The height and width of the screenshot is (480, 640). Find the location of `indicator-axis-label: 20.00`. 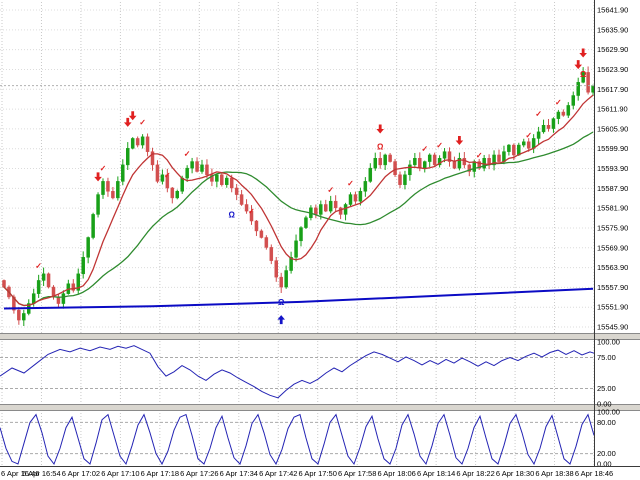

indicator-axis-label: 20.00 is located at coordinates (606, 453).